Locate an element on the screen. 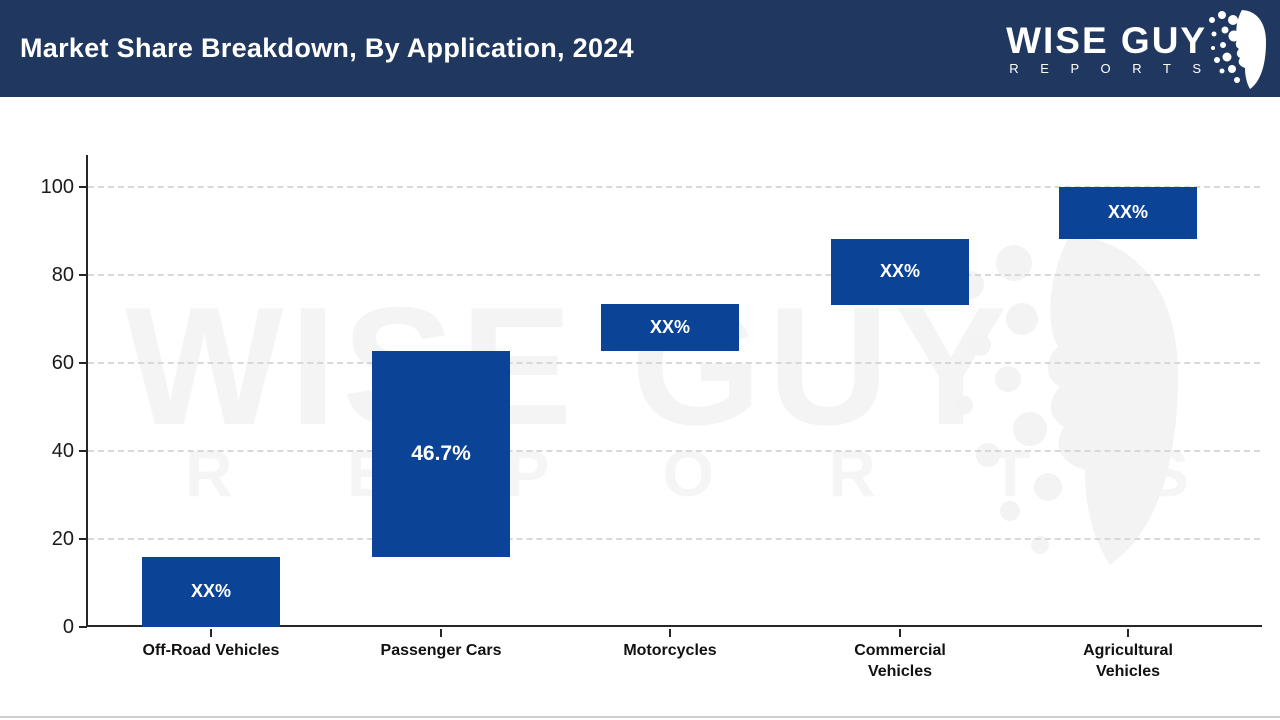 Image resolution: width=1280 pixels, height=720 pixels. x-category-label-4: Commercial Vehicles is located at coordinates (900, 661).